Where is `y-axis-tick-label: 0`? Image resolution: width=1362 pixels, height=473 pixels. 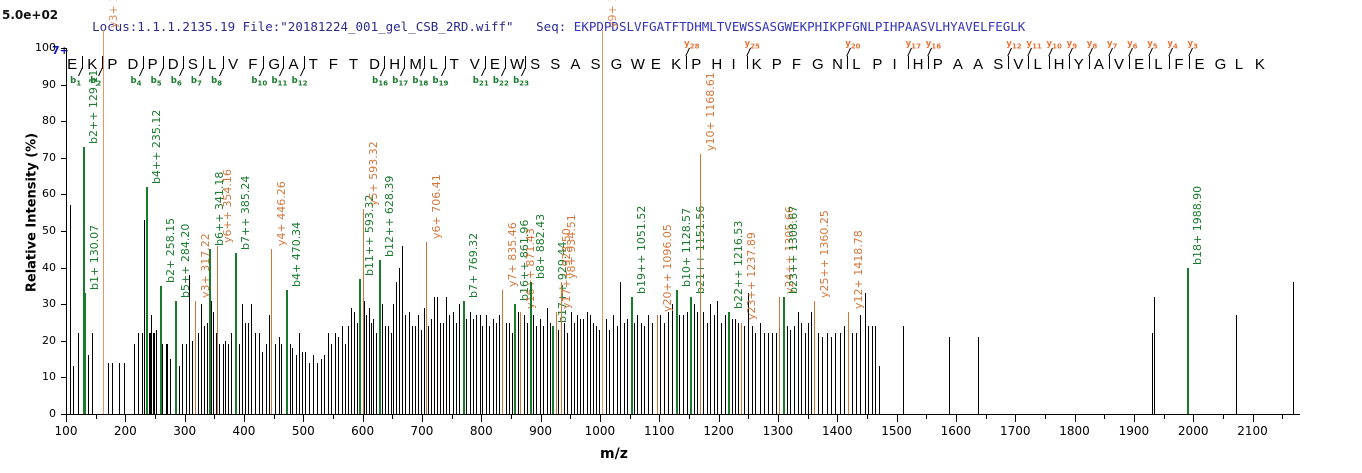 y-axis-tick-label: 0 is located at coordinates (52, 413).